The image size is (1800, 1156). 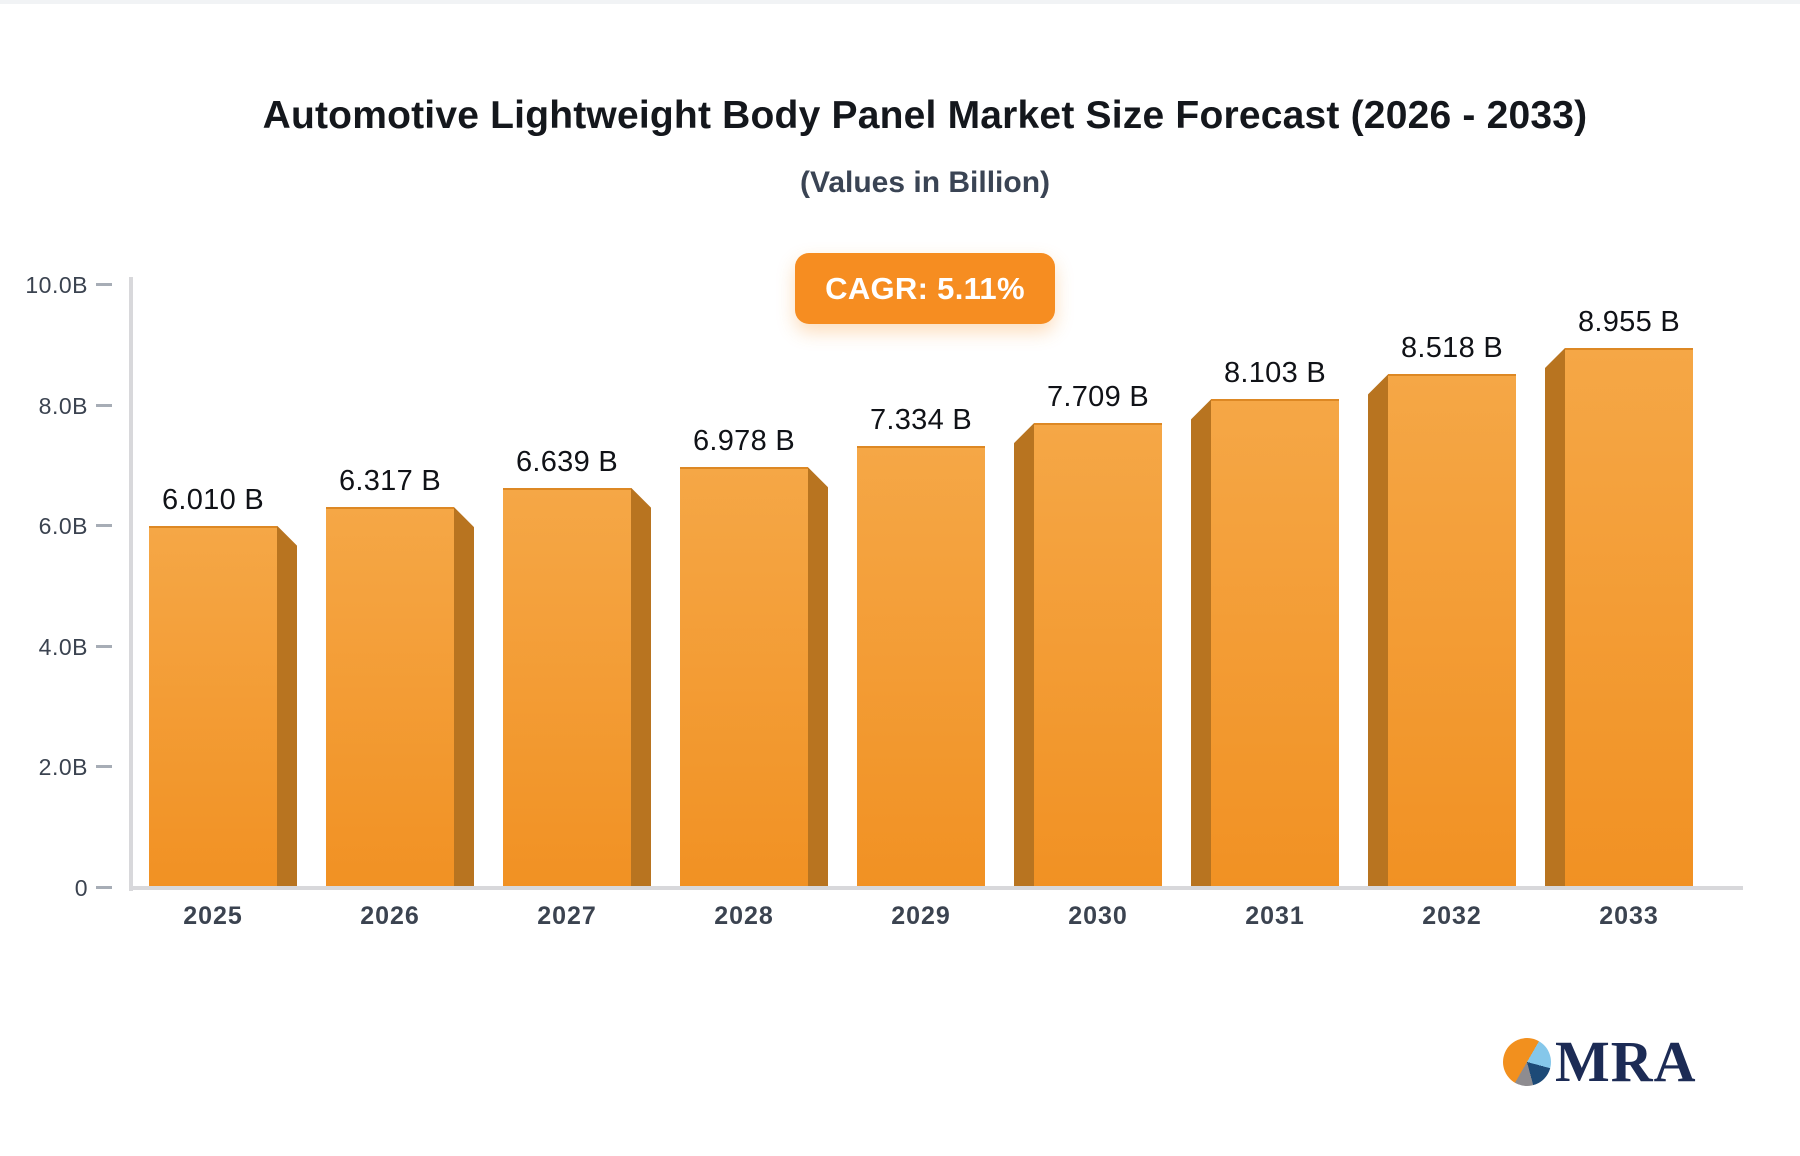 I want to click on bar-value-label: 8.518 B, so click(x=1452, y=348).